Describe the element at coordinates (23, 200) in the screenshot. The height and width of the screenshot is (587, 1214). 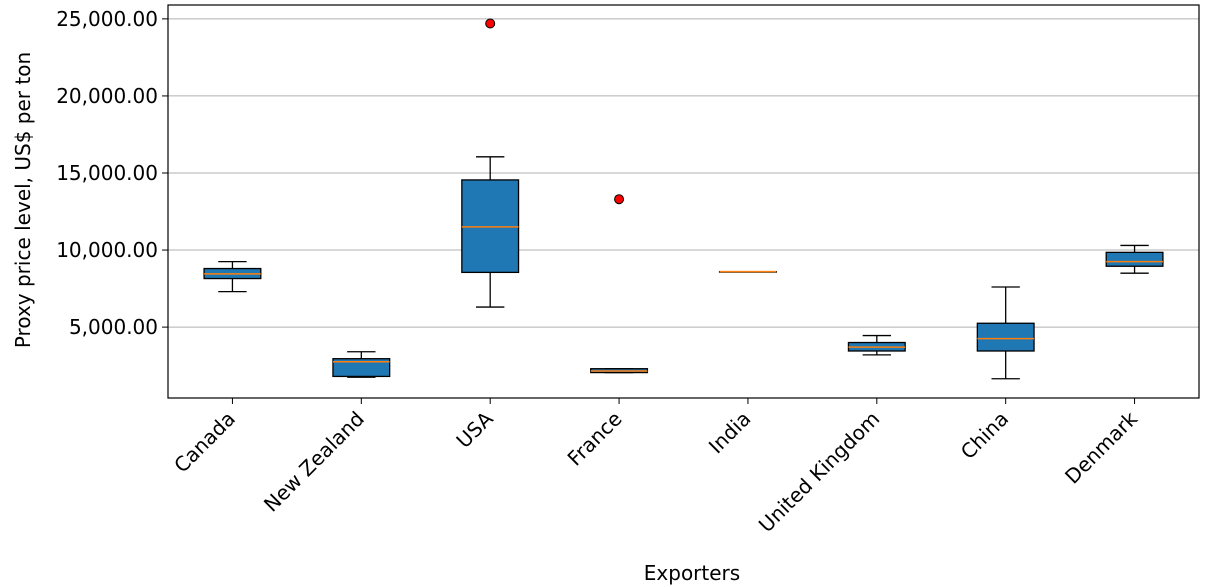
I see `y-axis-label: Proxy price level, US$ per ton` at that location.